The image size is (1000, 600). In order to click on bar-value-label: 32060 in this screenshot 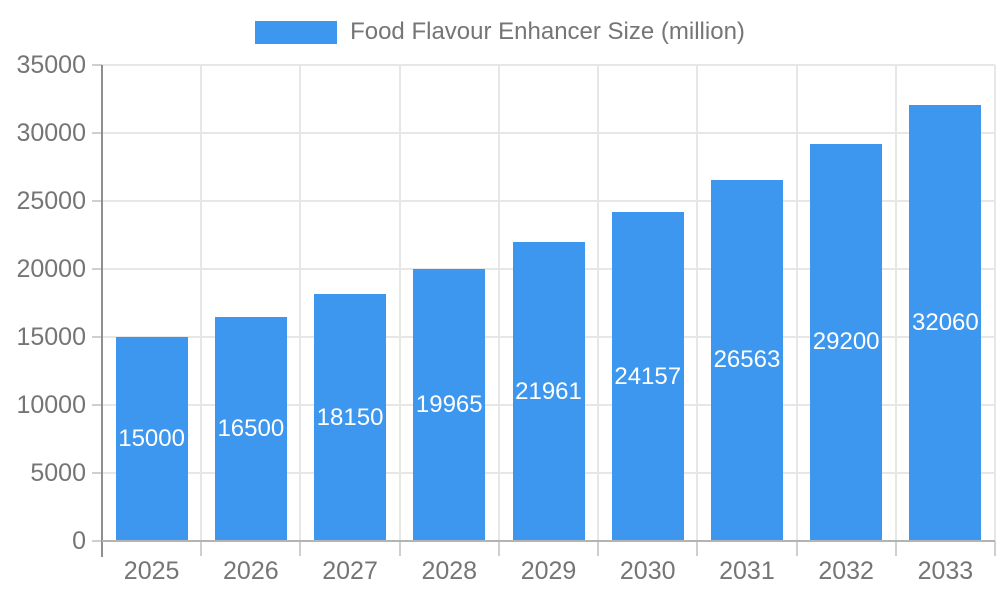, I will do `click(945, 322)`.